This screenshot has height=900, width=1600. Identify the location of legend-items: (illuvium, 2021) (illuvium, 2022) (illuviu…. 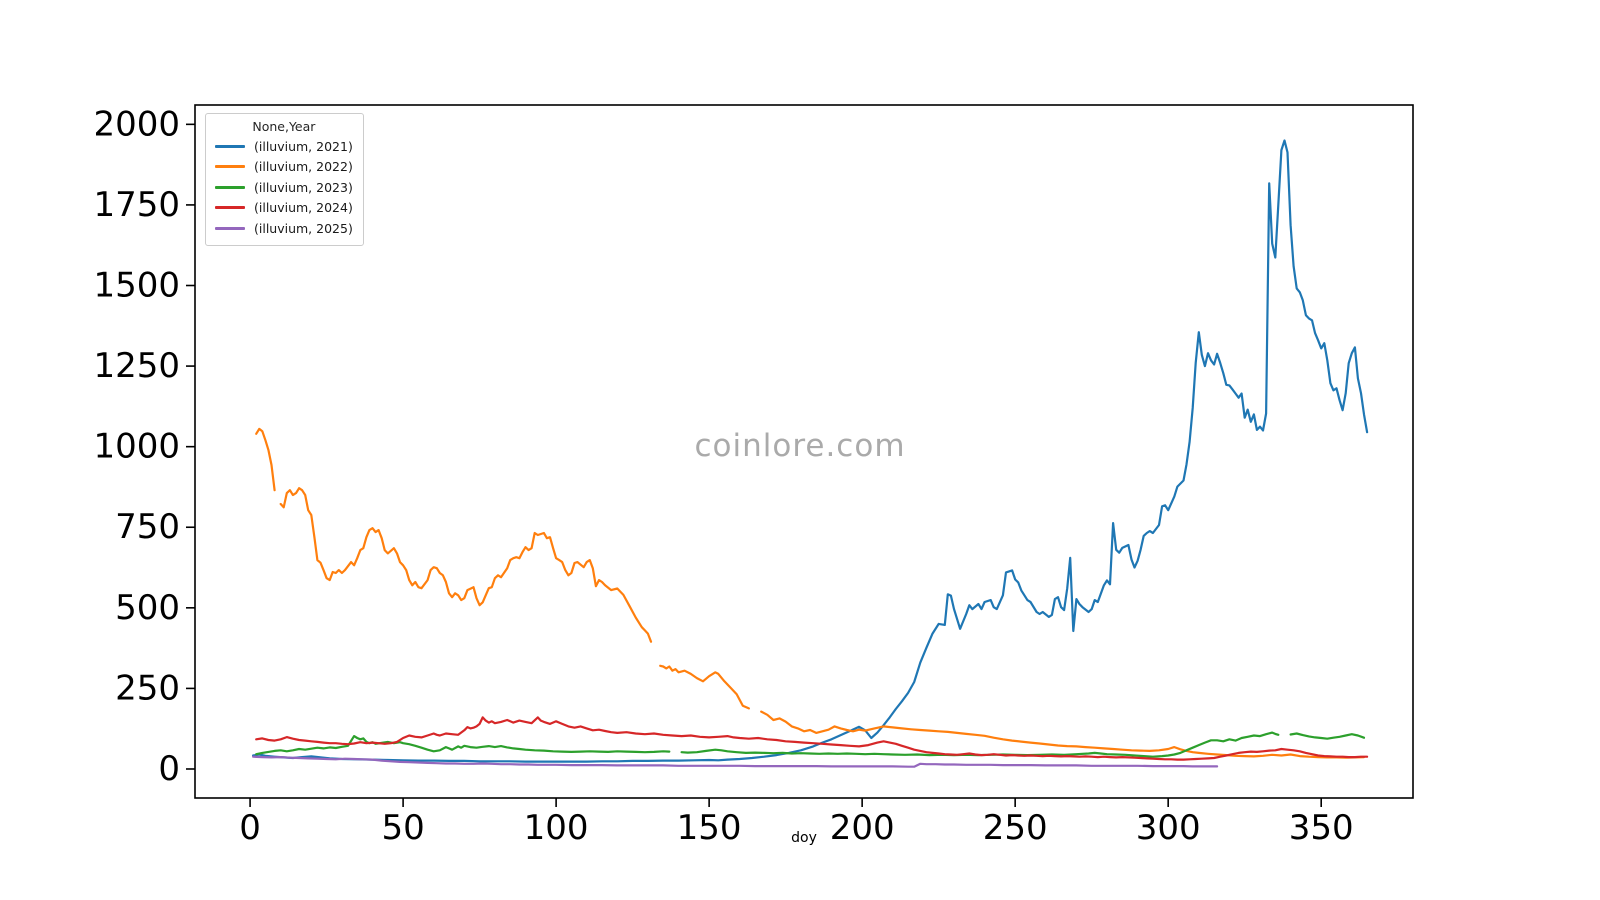
(284, 187).